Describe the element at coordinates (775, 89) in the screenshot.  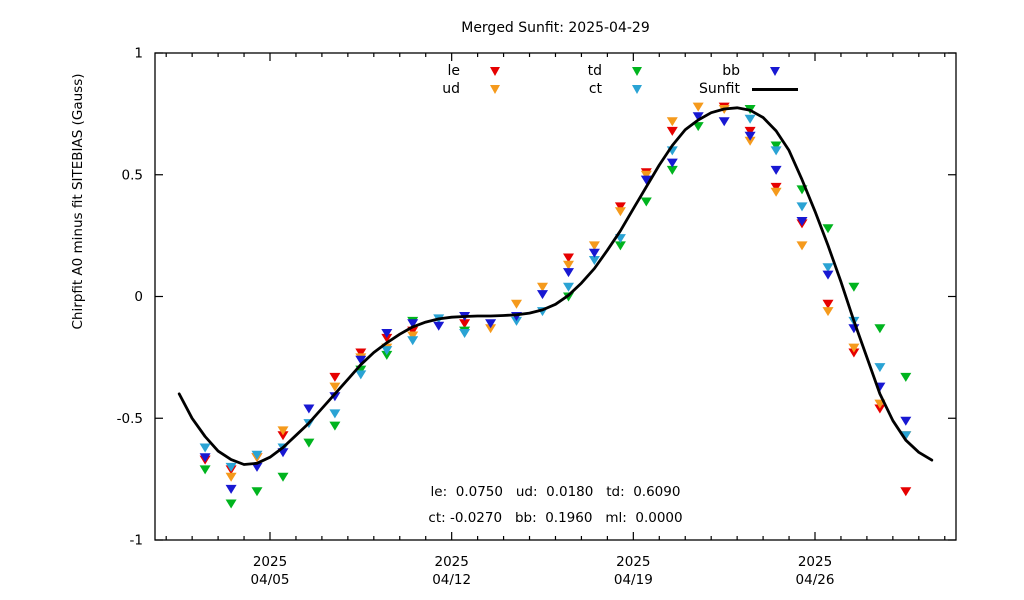
I see `line-sample-icon` at that location.